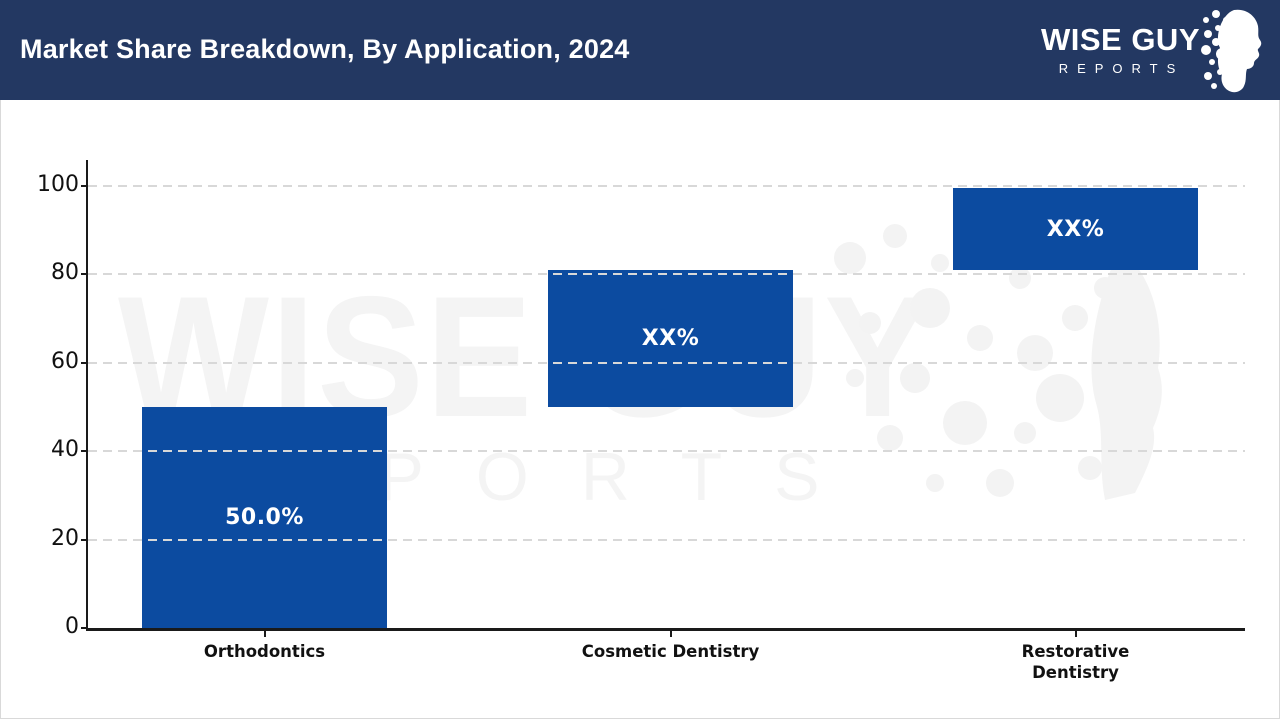 The image size is (1280, 720). I want to click on x-tick-label: Orthodontics, so click(264, 651).